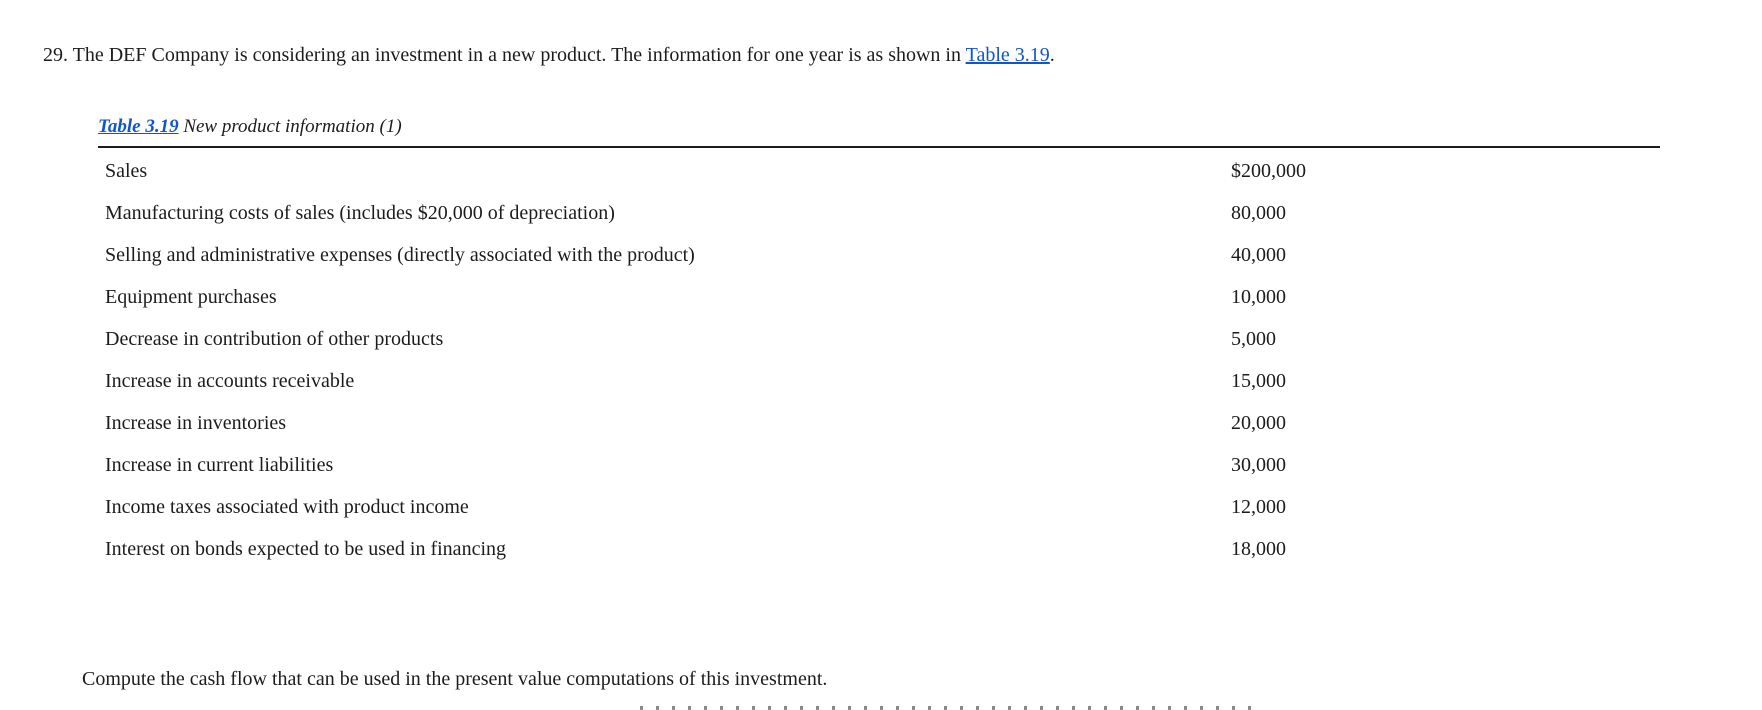 This screenshot has height=710, width=1762. What do you see at coordinates (1258, 548) in the screenshot?
I see `row-value: 18,000` at bounding box center [1258, 548].